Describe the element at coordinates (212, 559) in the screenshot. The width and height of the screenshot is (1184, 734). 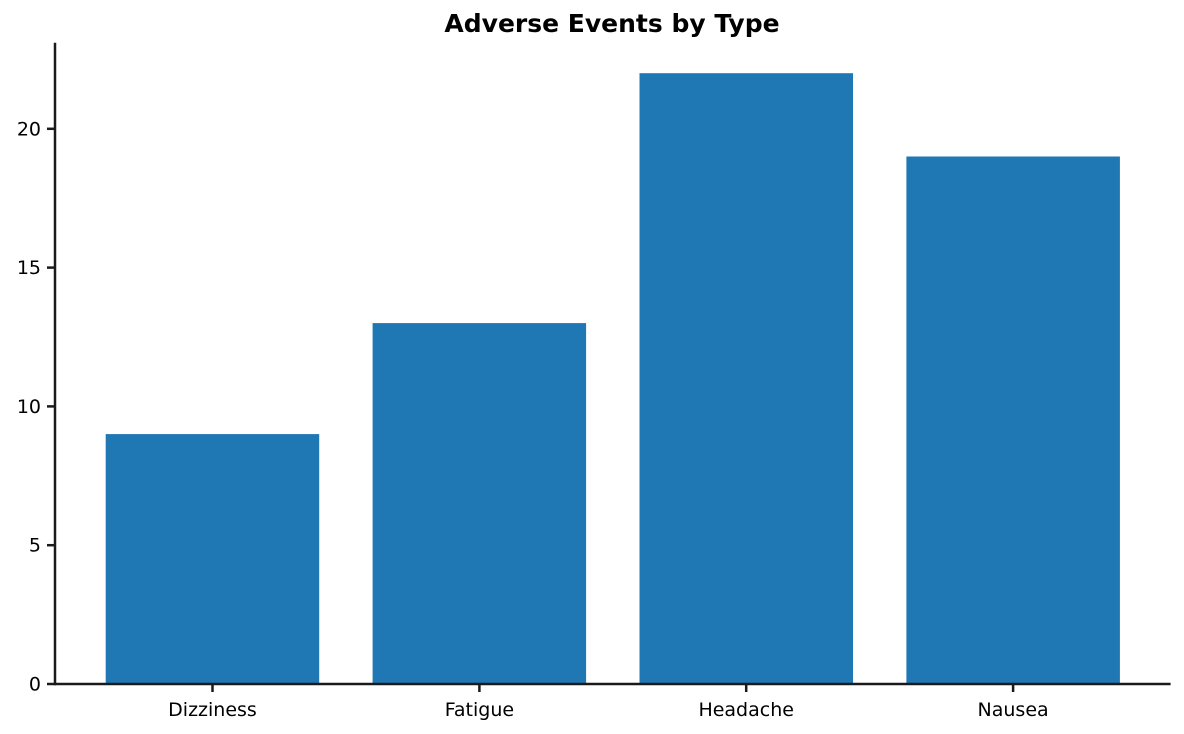
I see `bar-dizziness` at that location.